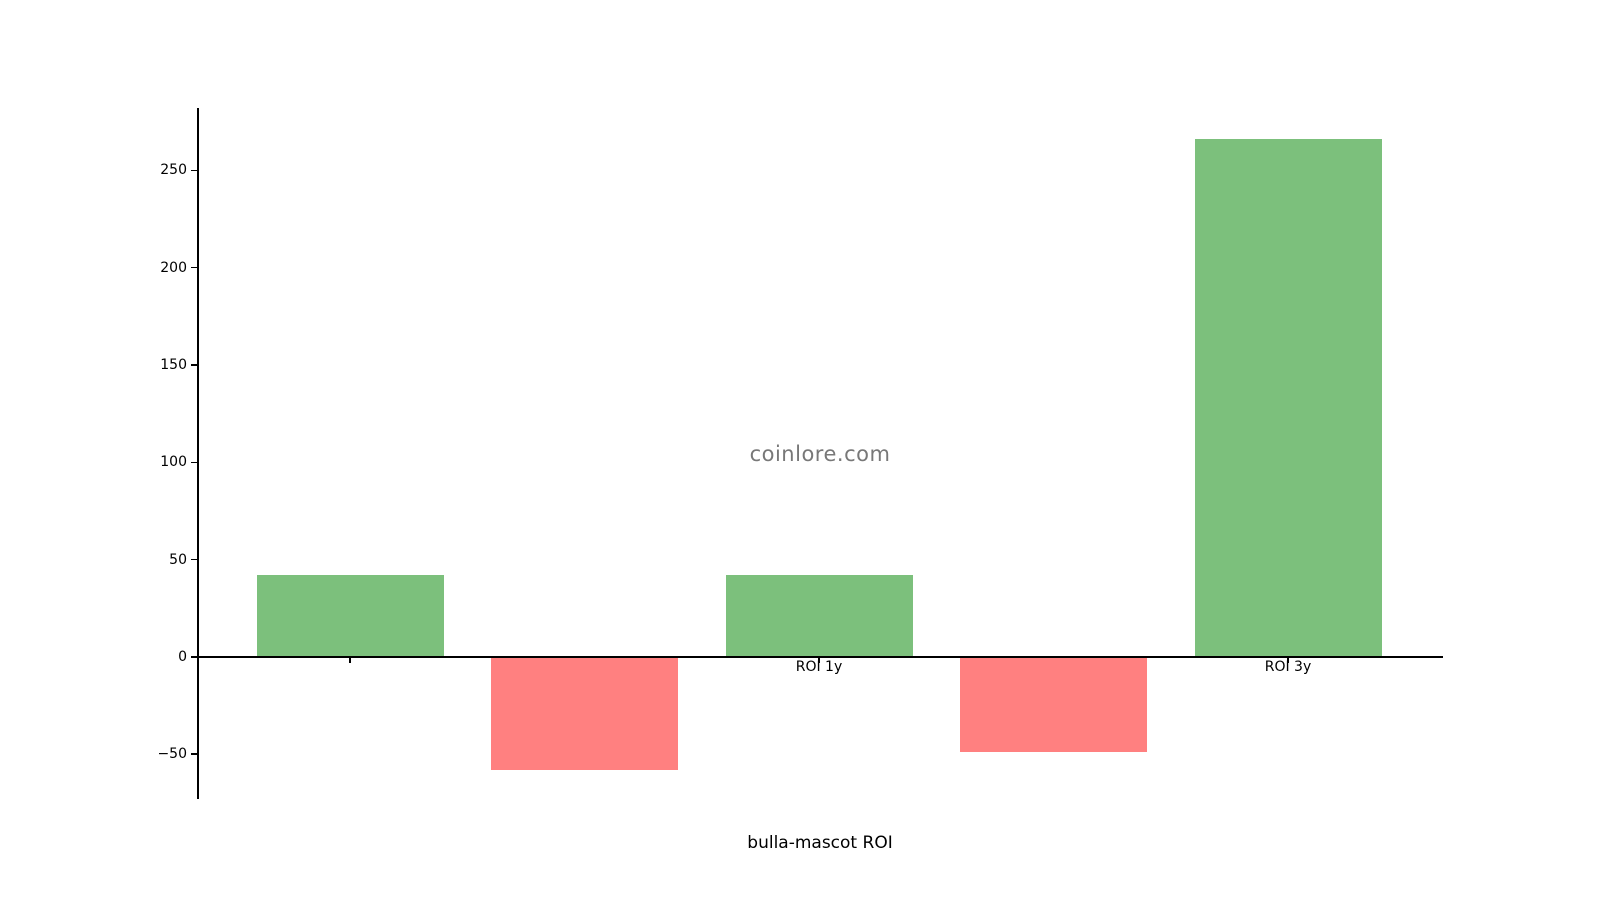  What do you see at coordinates (820, 454) in the screenshot?
I see `watermark-text: coinlore.com` at bounding box center [820, 454].